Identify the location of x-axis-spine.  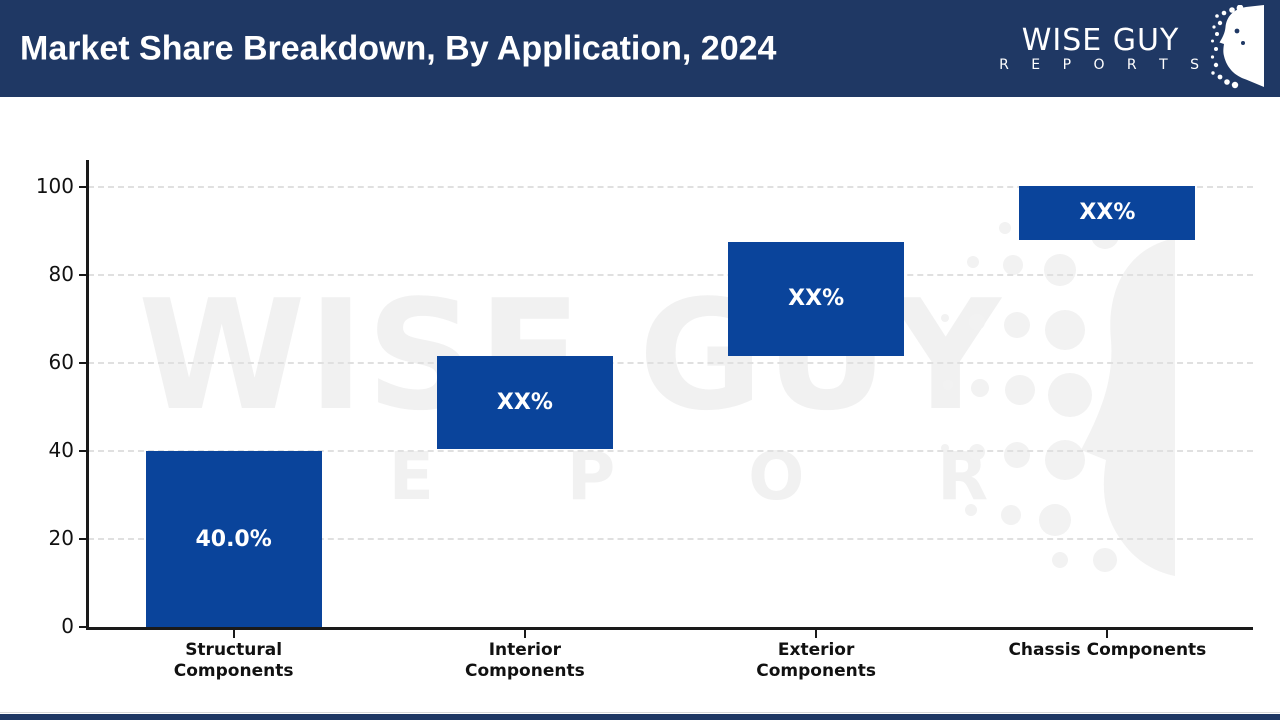
(669, 628).